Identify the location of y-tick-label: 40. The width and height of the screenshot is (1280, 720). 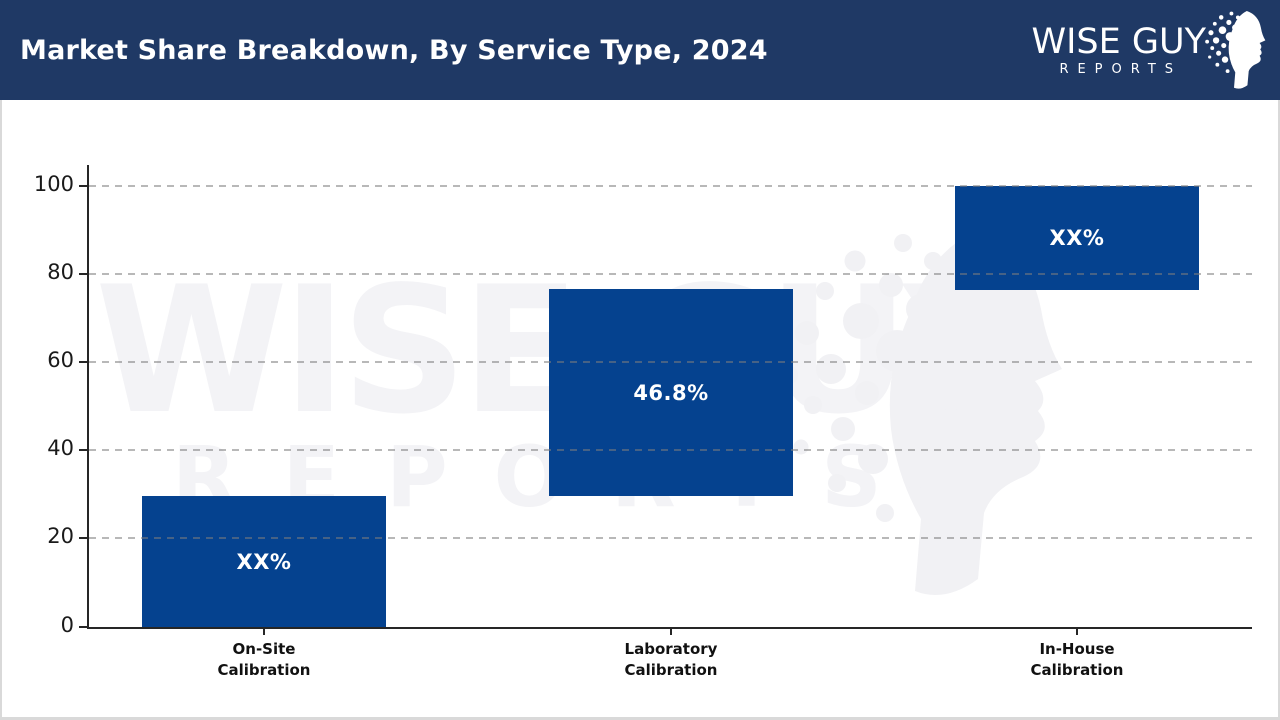
(60, 448).